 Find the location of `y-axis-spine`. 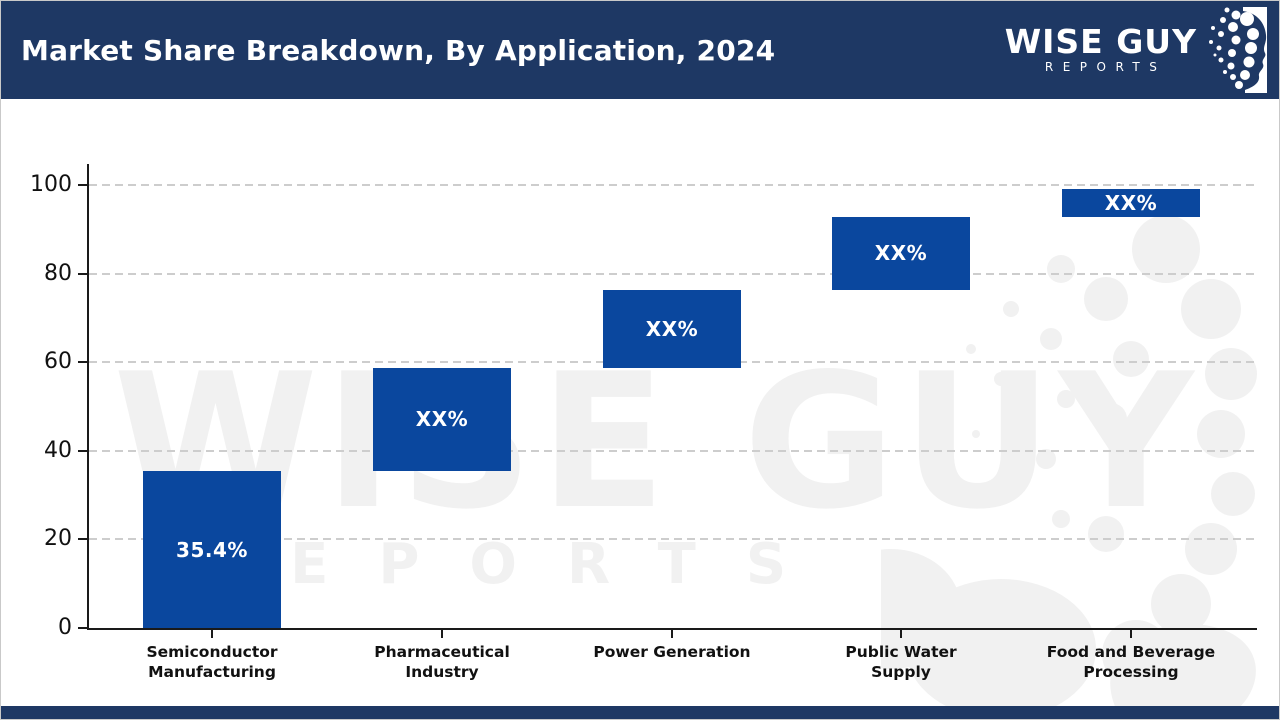

y-axis-spine is located at coordinates (88, 397).